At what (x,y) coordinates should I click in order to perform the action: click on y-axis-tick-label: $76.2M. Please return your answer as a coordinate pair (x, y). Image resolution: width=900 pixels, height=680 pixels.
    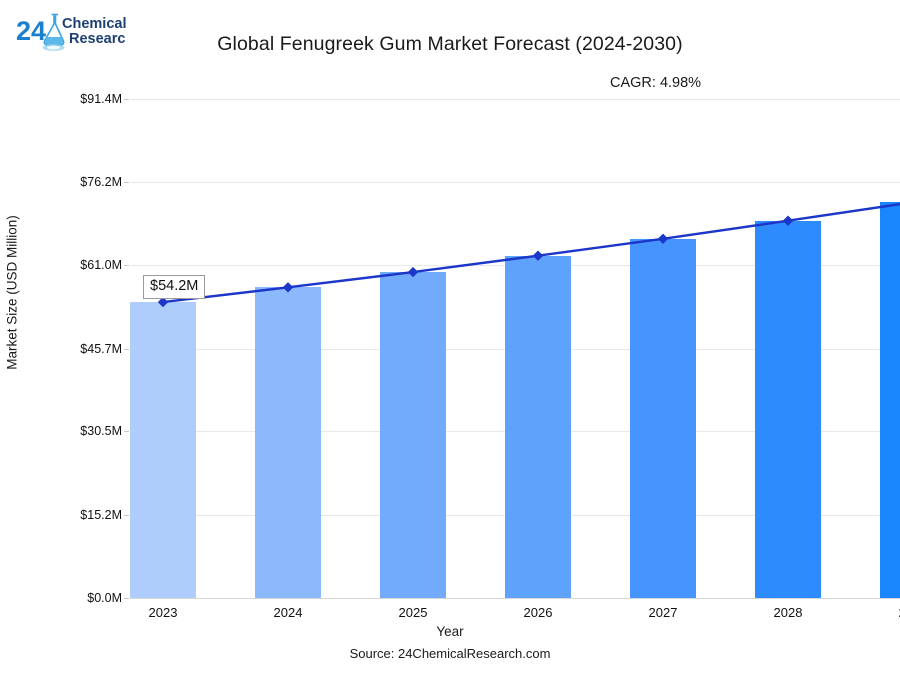
    Looking at the image, I should click on (101, 181).